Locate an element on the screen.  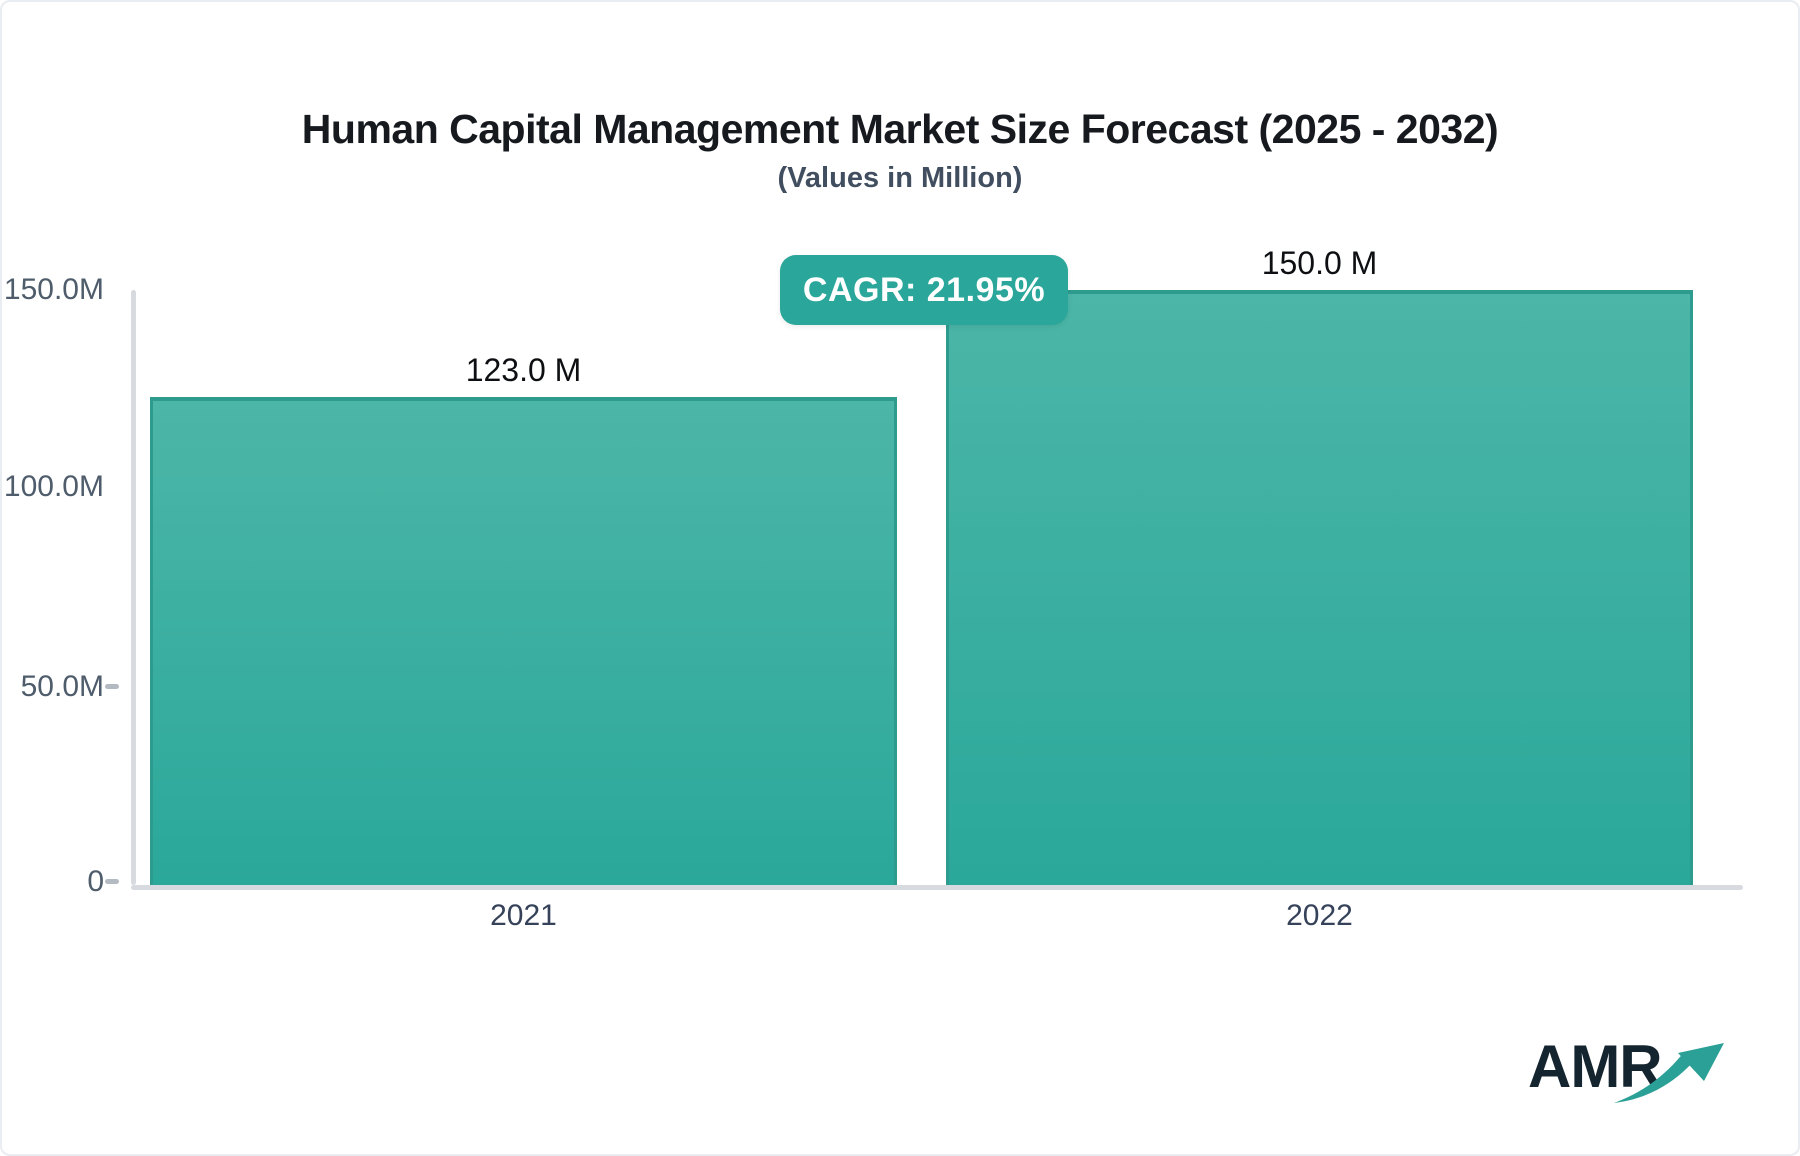
x-axis-label-2022: 2022 is located at coordinates (1319, 915).